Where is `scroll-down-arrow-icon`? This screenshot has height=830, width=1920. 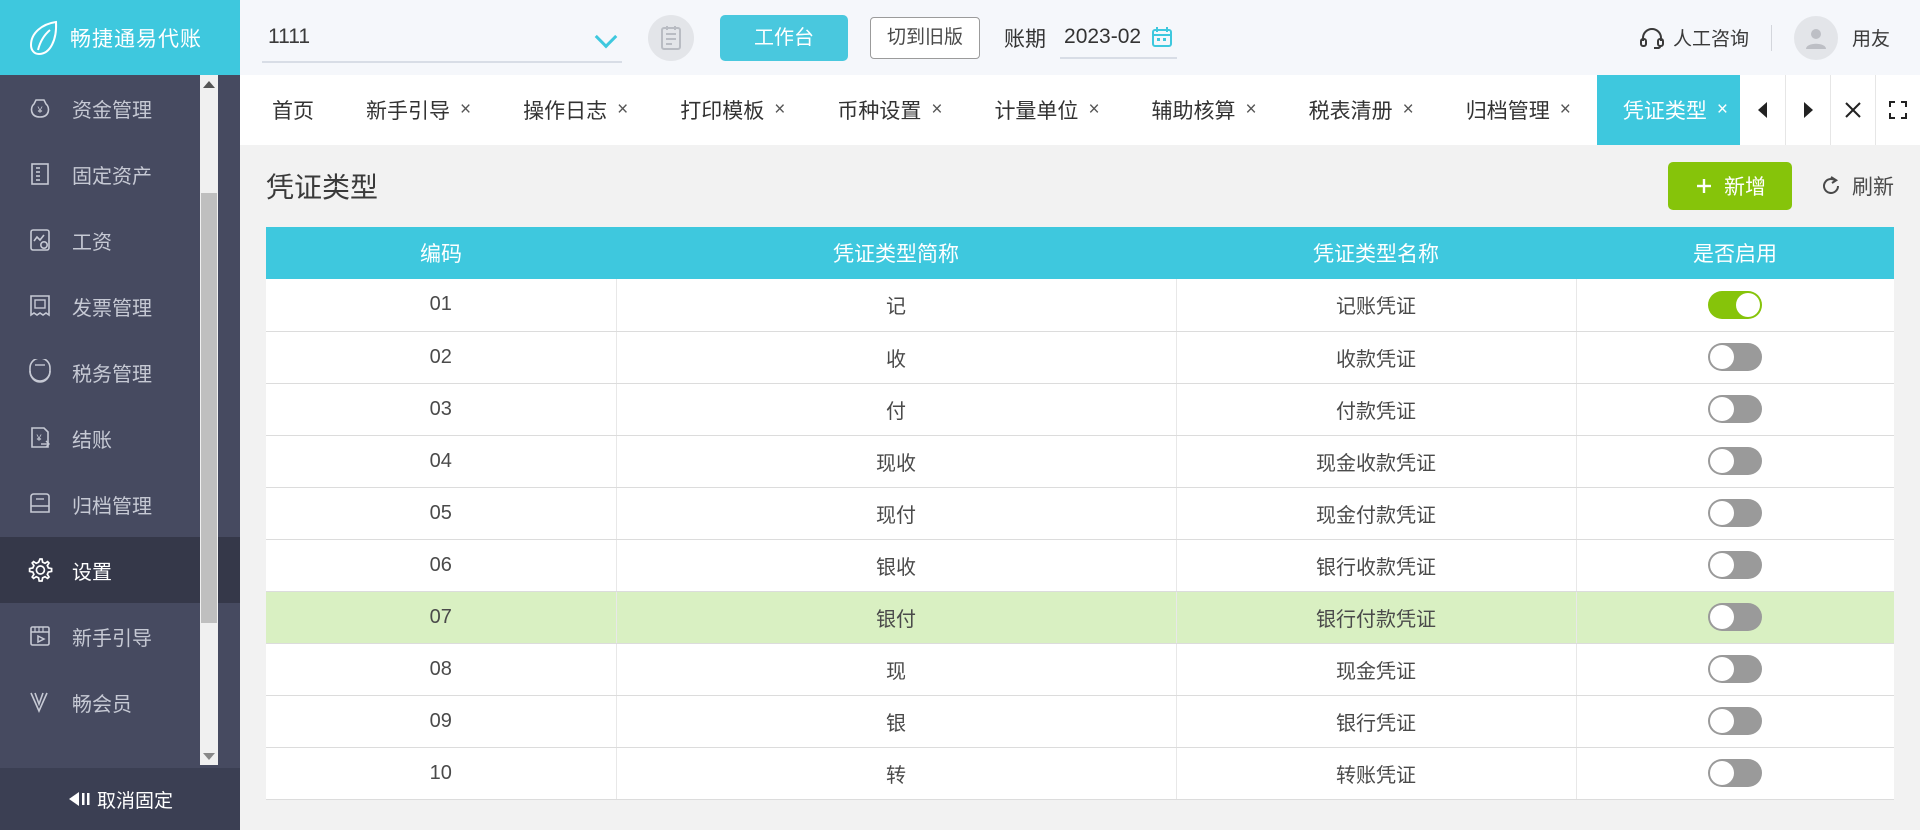
scroll-down-arrow-icon is located at coordinates (209, 756).